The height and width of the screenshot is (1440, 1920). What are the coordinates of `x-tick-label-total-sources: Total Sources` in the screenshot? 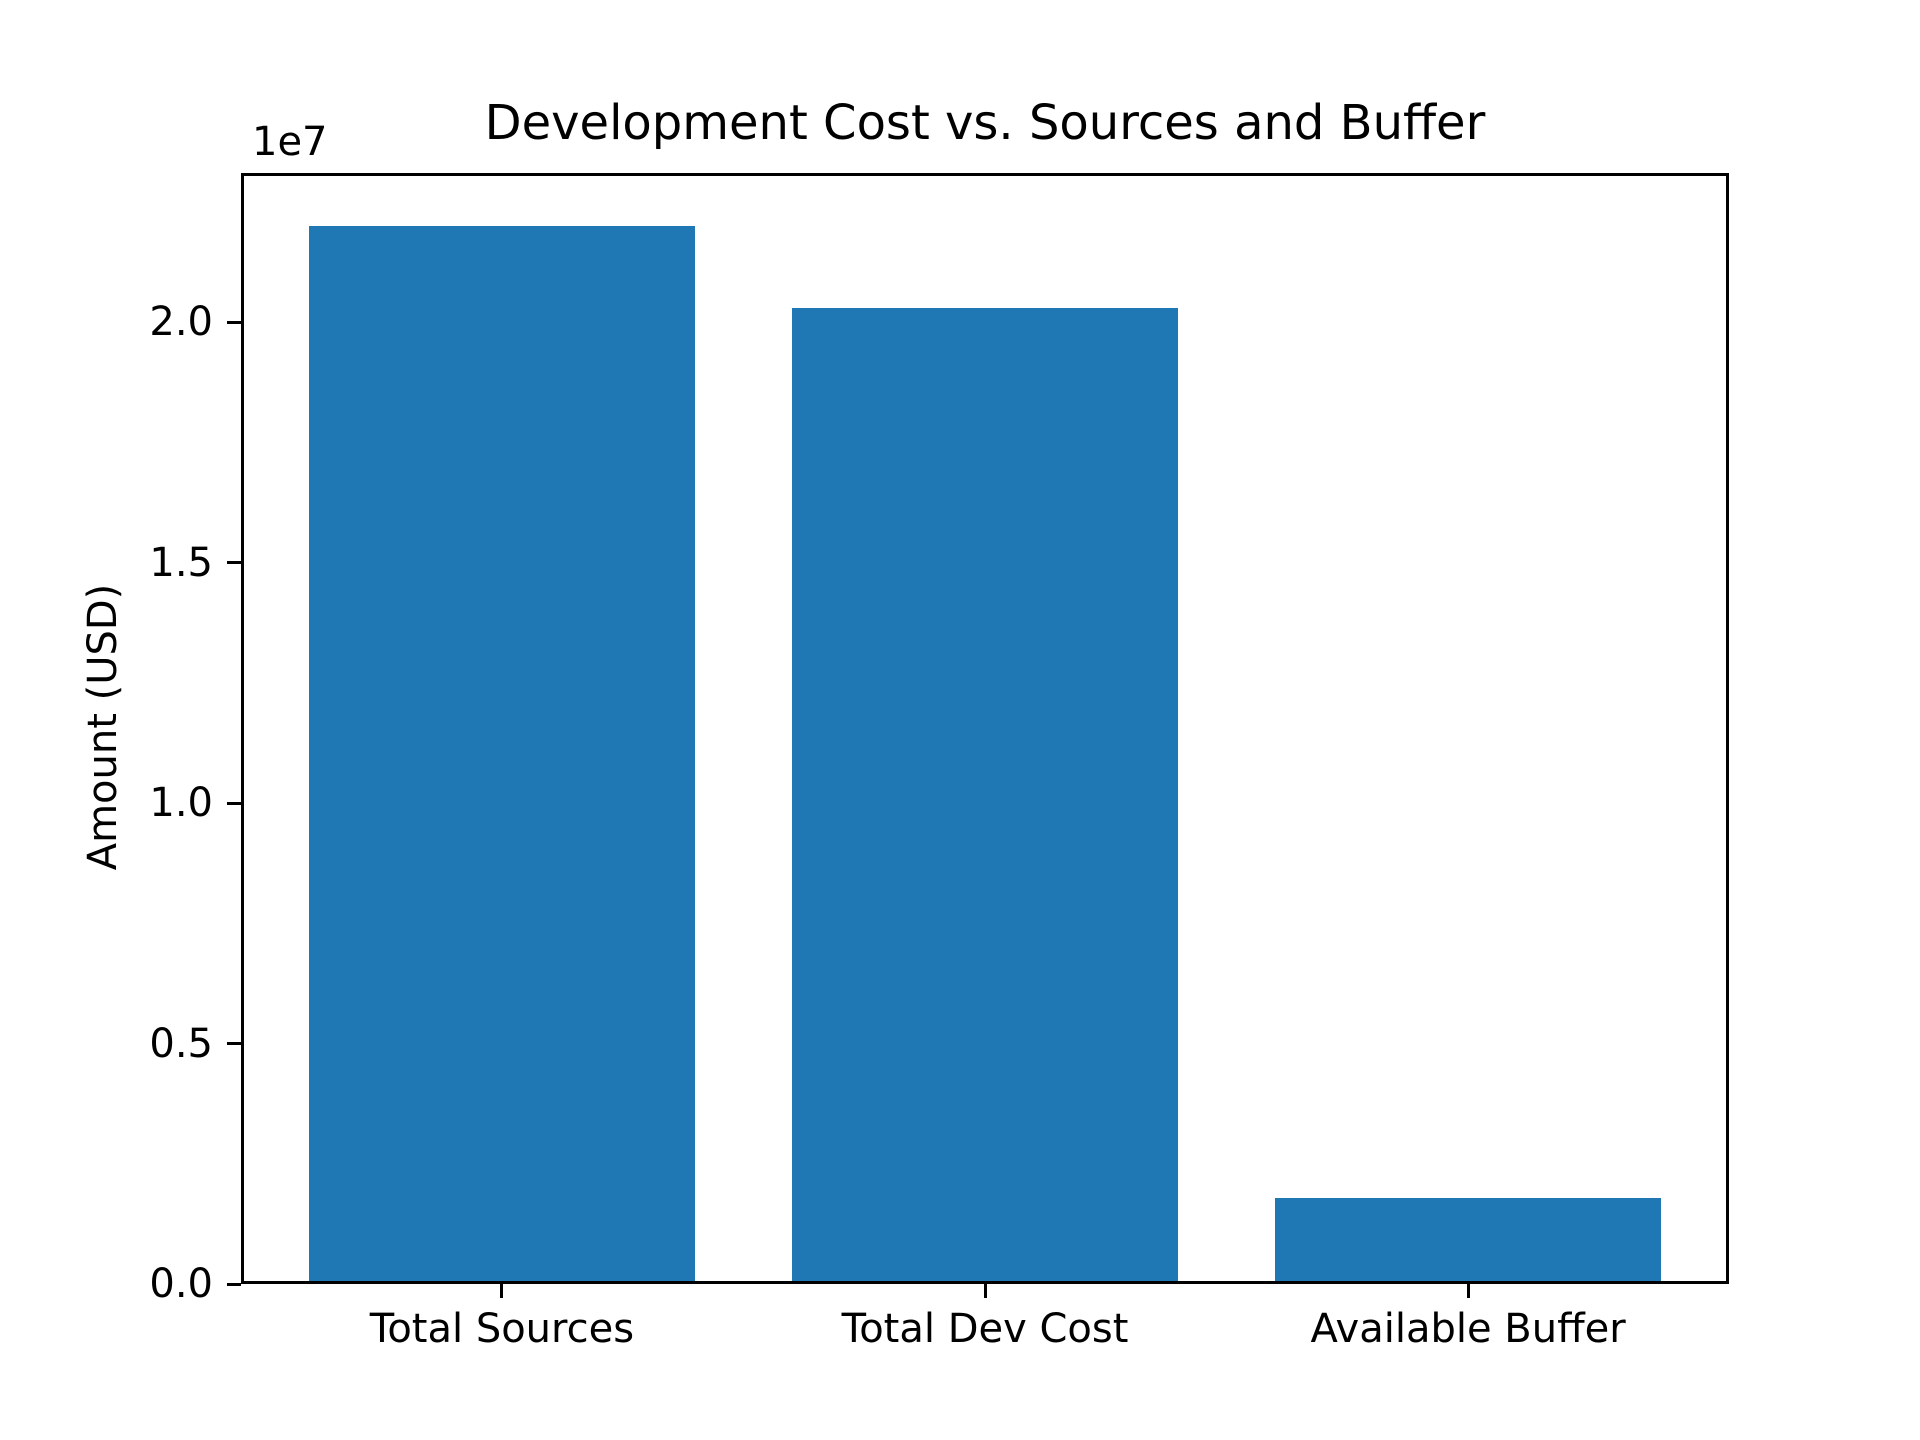 It's located at (502, 1329).